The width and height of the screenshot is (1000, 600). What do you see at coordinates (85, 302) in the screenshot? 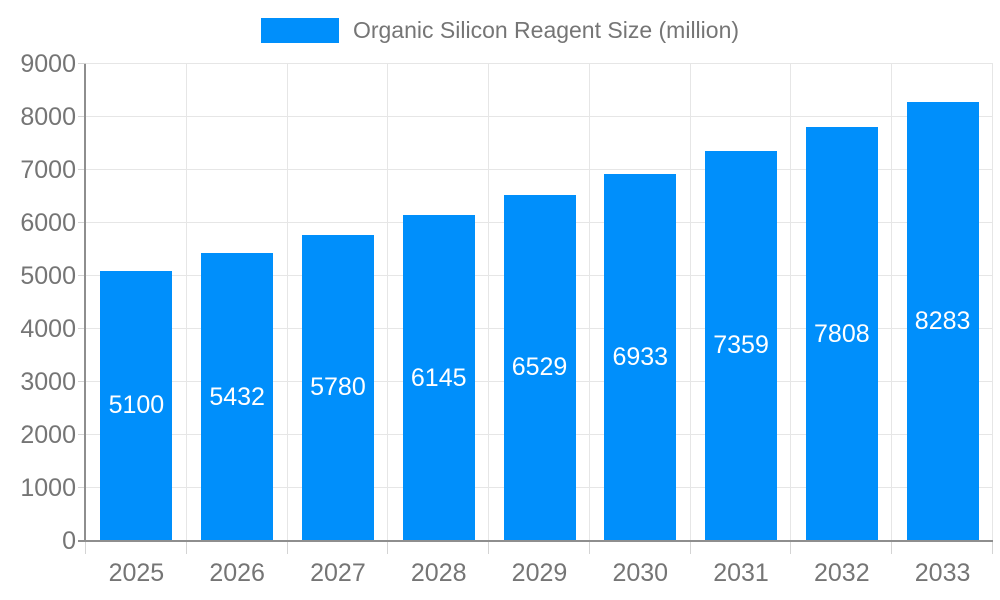
I see `y-axis-line` at bounding box center [85, 302].